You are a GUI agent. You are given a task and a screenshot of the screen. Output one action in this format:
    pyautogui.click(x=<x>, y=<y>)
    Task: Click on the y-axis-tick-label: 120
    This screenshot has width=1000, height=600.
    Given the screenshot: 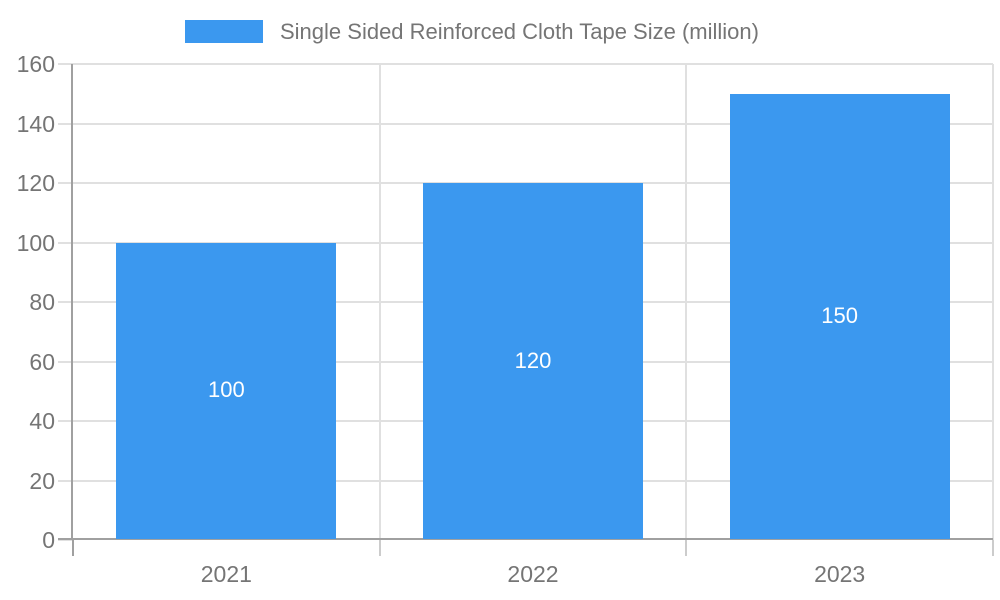 What is the action you would take?
    pyautogui.click(x=35, y=183)
    